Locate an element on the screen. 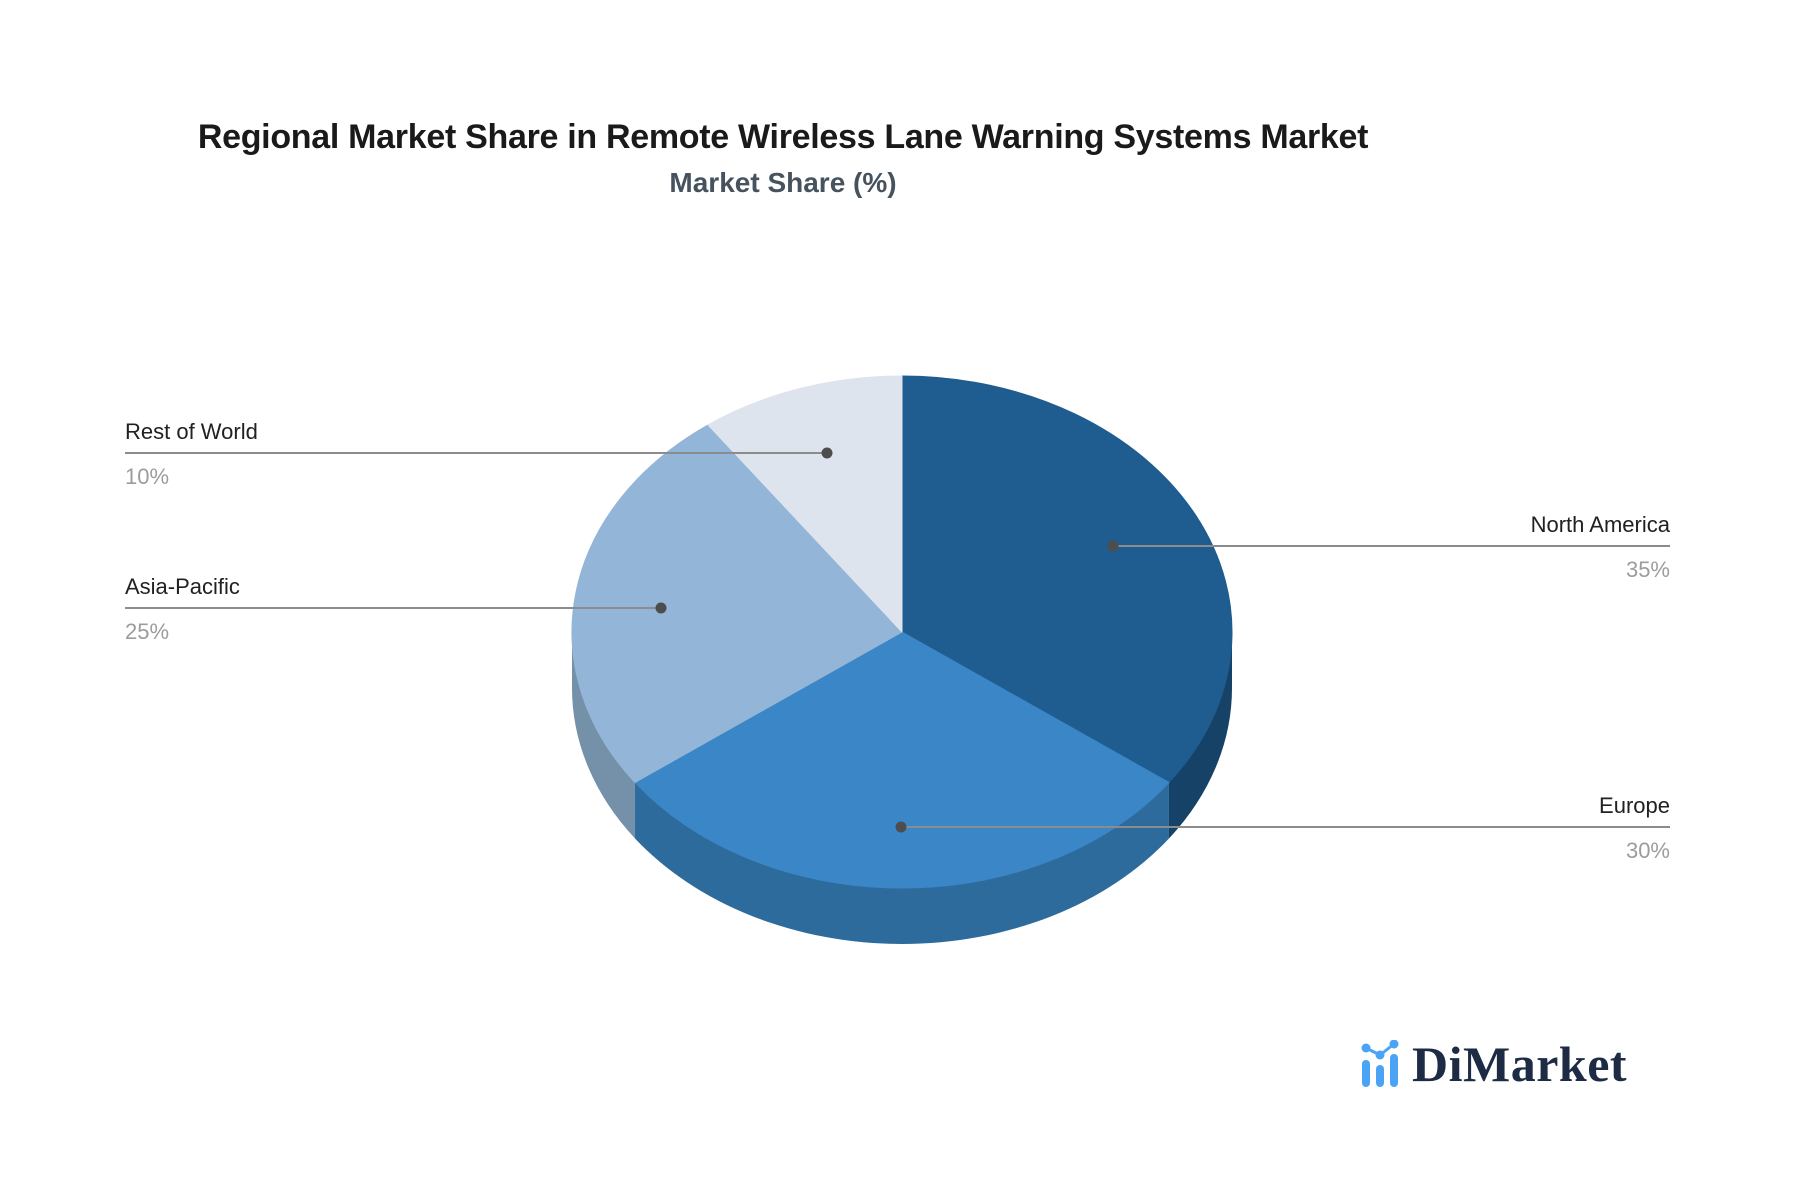 This screenshot has width=1800, height=1196. logo: DiMarket is located at coordinates (1493, 1064).